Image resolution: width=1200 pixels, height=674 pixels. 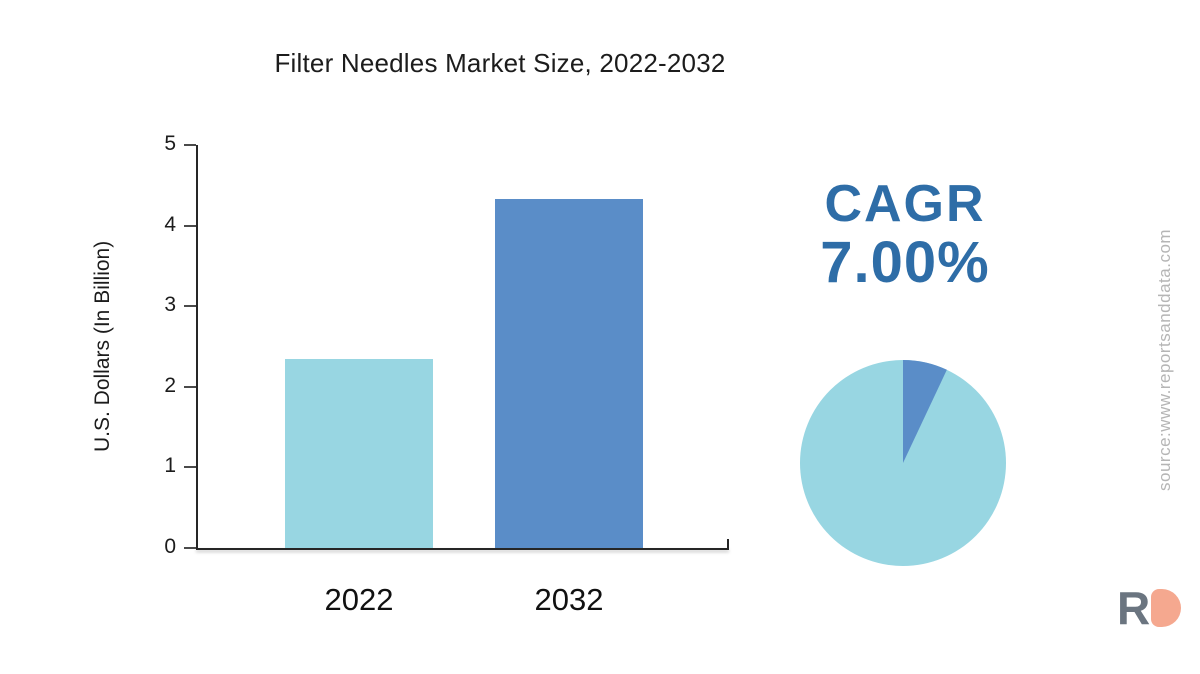 What do you see at coordinates (197, 347) in the screenshot?
I see `y-axis-line` at bounding box center [197, 347].